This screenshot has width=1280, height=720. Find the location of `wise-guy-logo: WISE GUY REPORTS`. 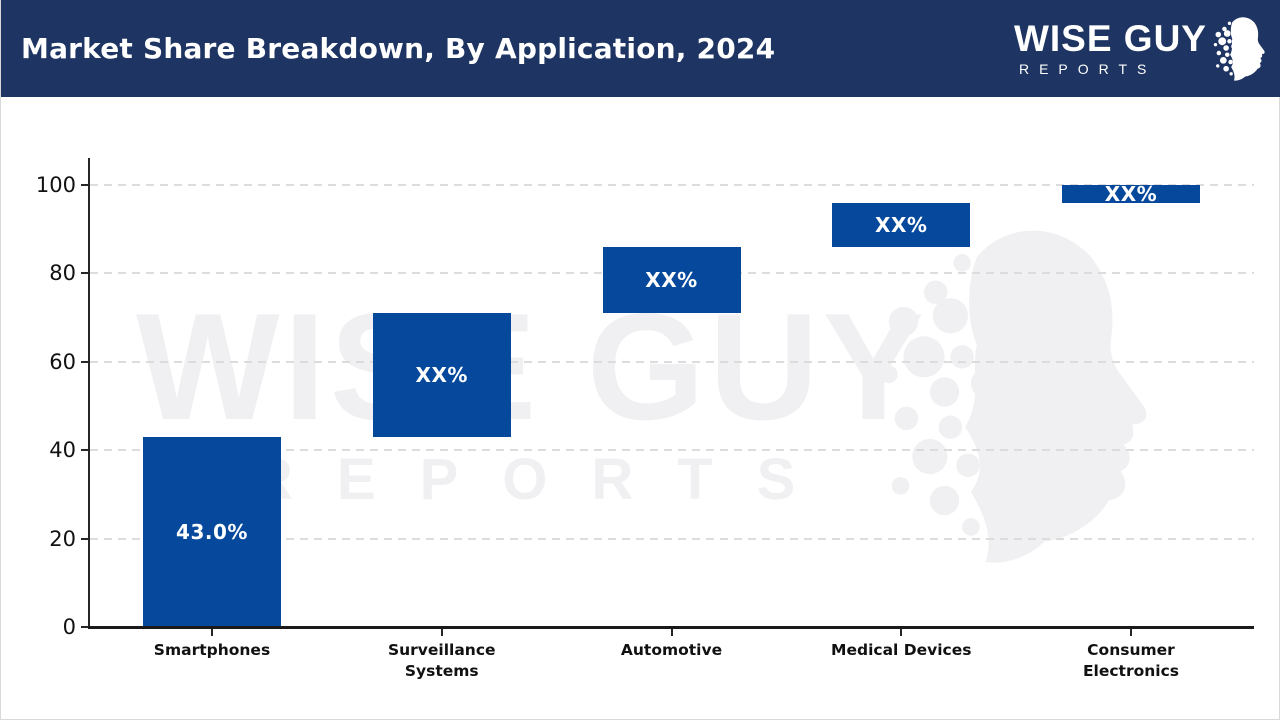

wise-guy-logo: WISE GUY REPORTS is located at coordinates (1140, 48).